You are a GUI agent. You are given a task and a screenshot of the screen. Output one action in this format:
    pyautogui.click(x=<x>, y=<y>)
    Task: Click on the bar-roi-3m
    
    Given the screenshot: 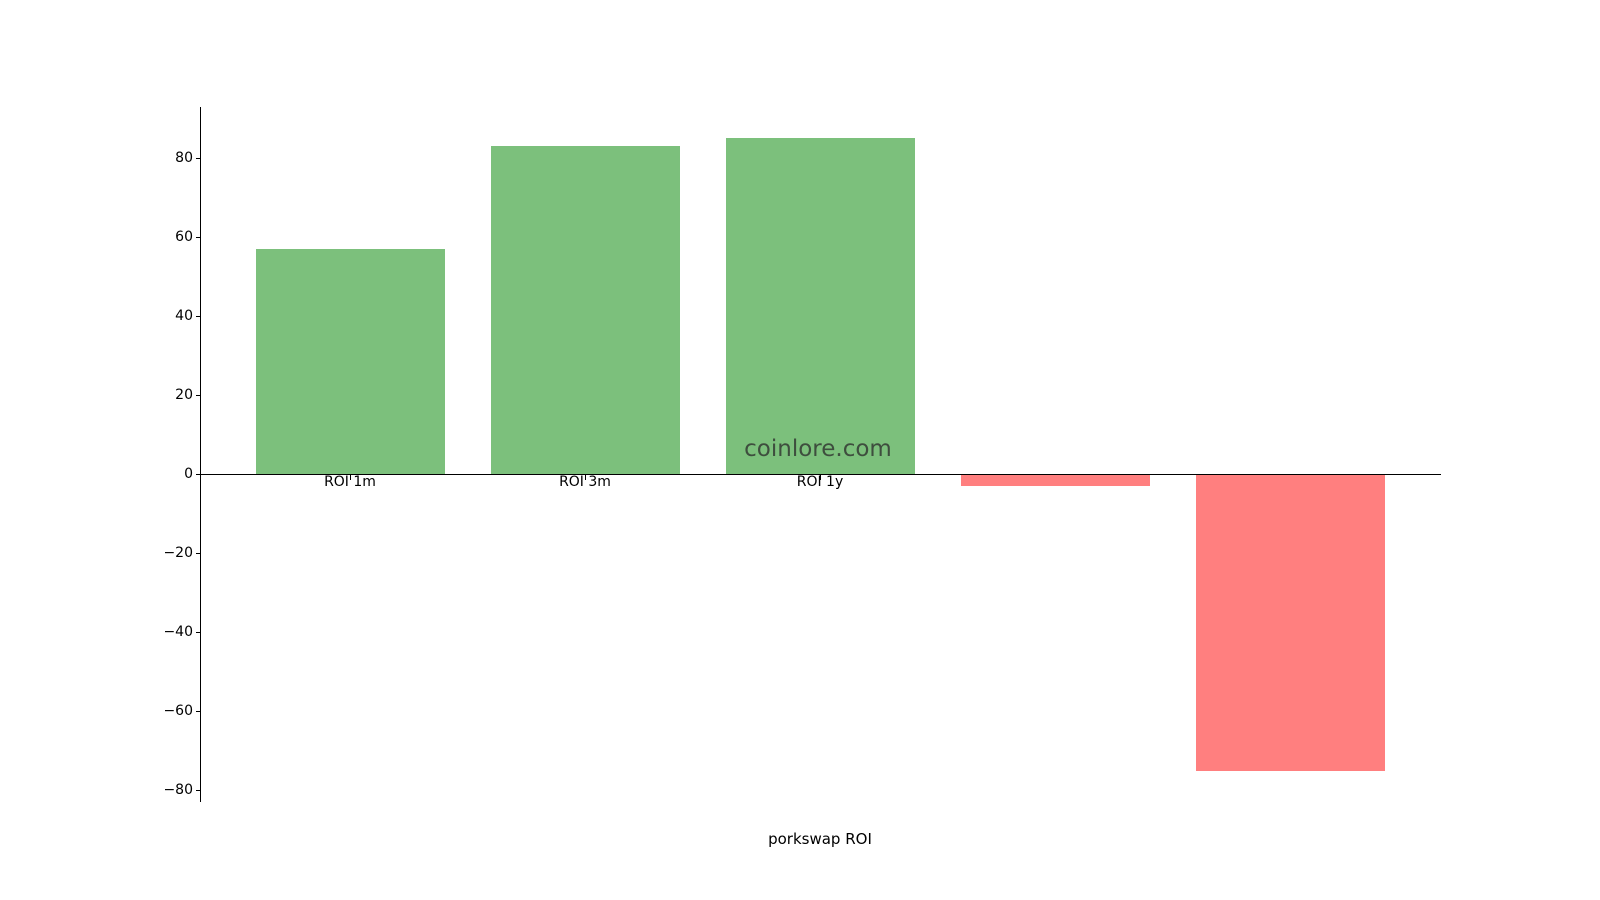 What is the action you would take?
    pyautogui.click(x=585, y=310)
    